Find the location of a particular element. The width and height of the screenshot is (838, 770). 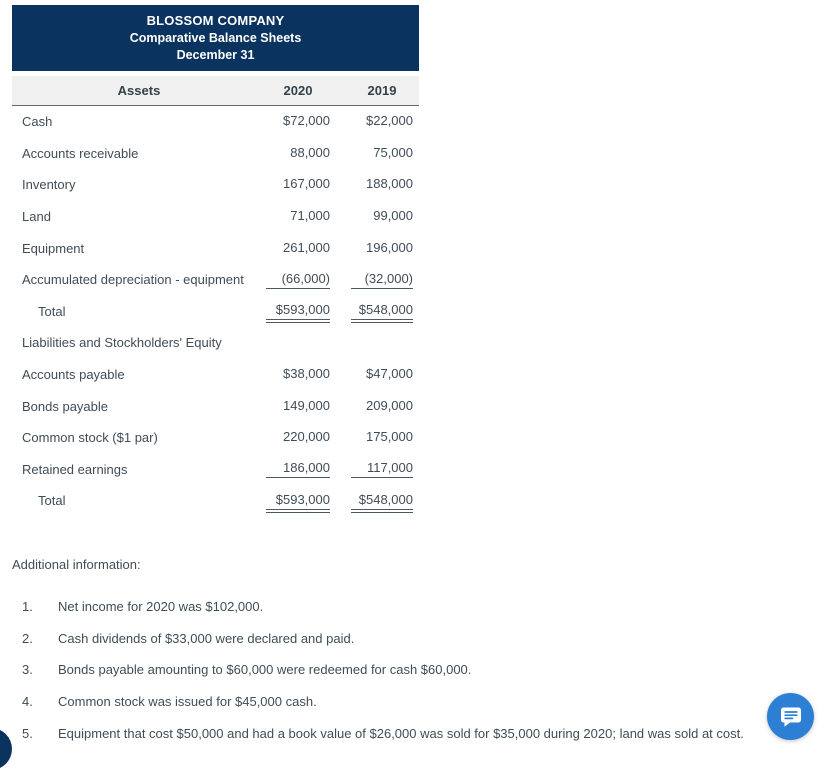

amount-2019: 75,000 is located at coordinates (393, 152).